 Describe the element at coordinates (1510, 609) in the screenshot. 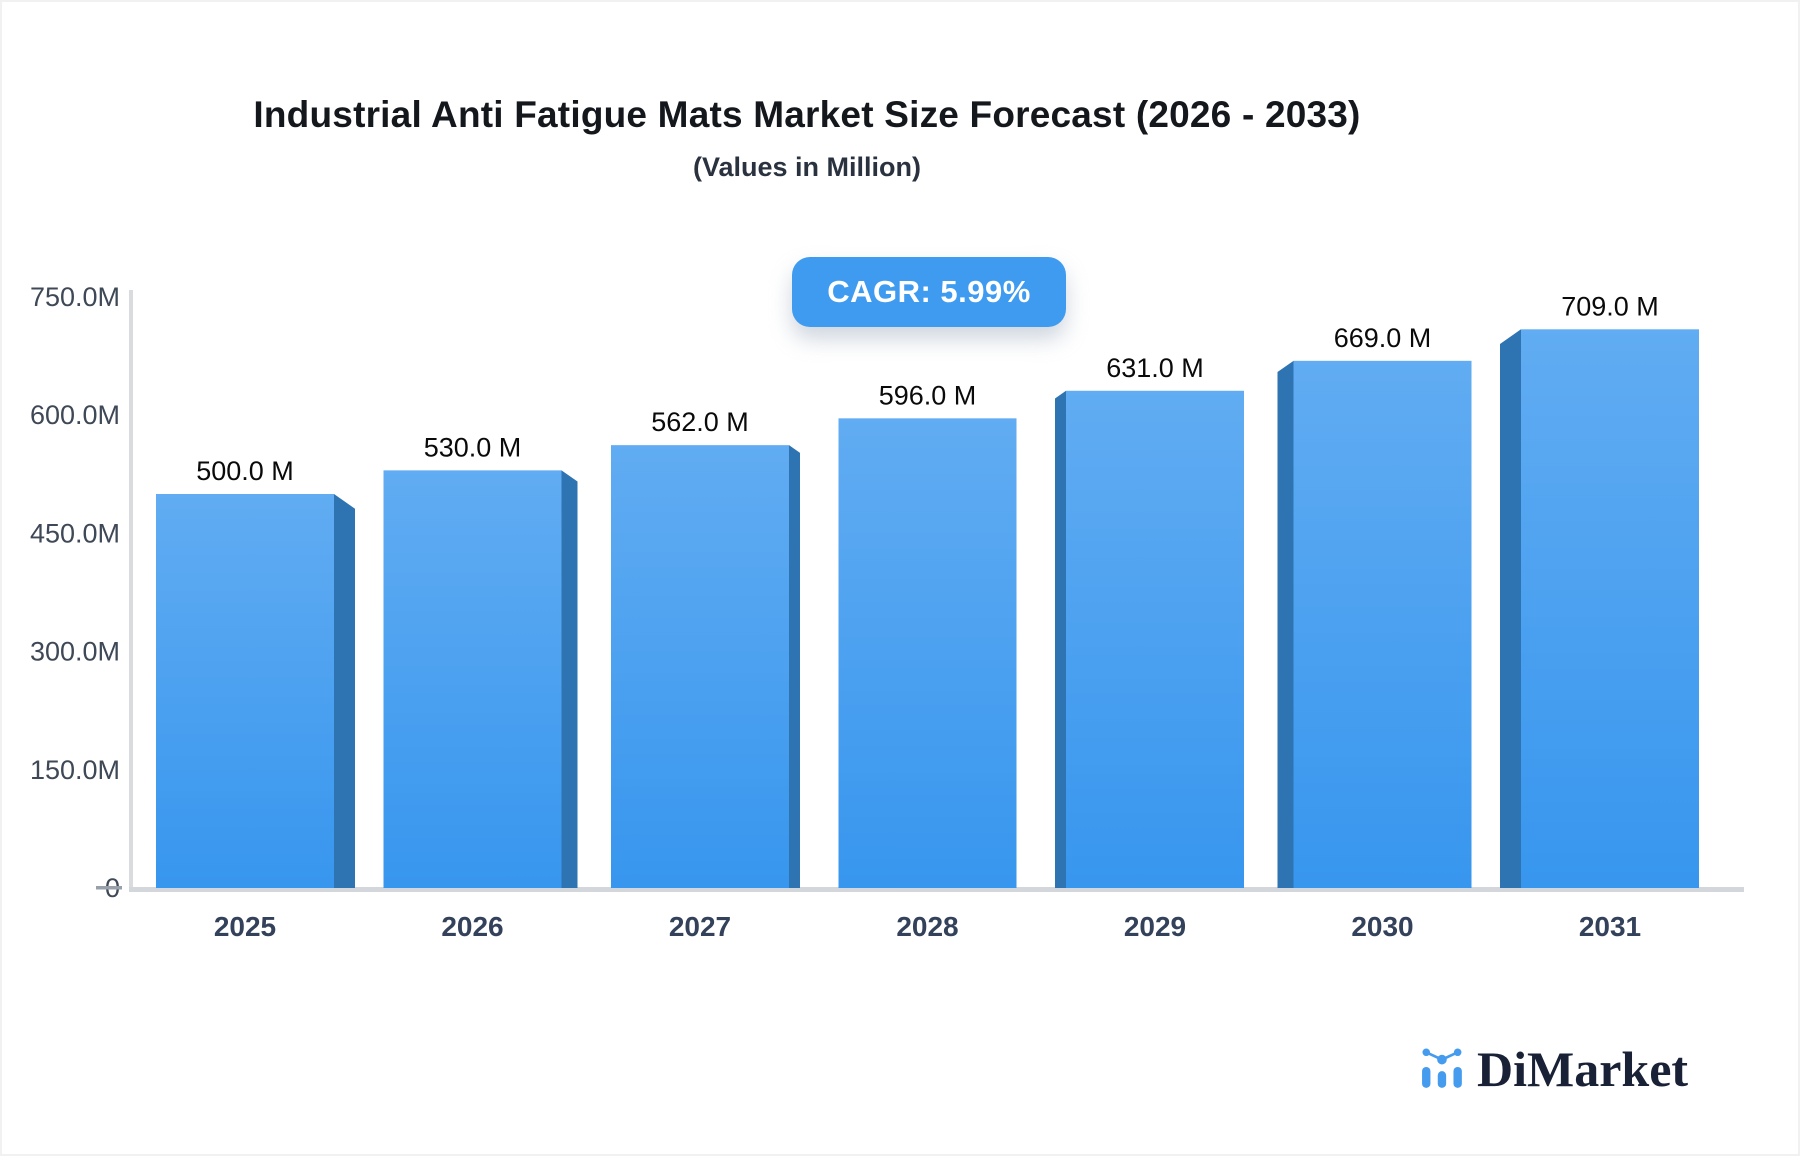

I see `bar-side-2031` at that location.